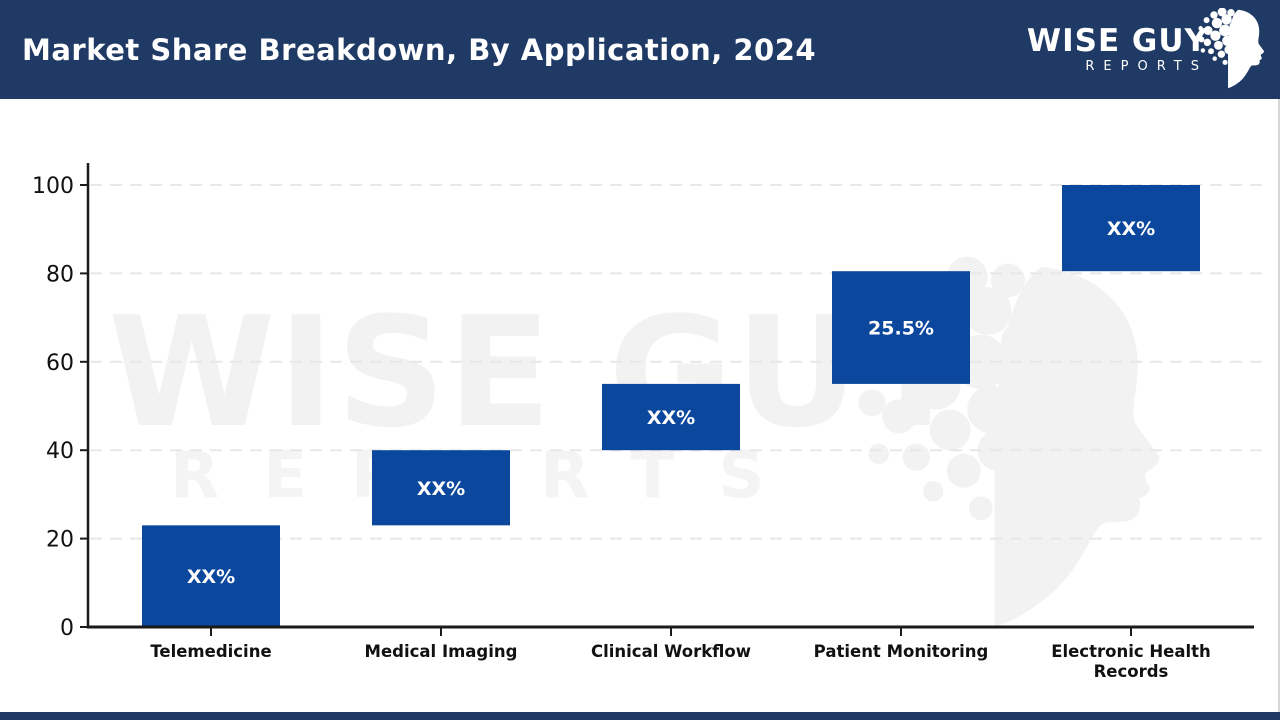 The image size is (1280, 720). What do you see at coordinates (1279, 405) in the screenshot?
I see `content-right-border` at bounding box center [1279, 405].